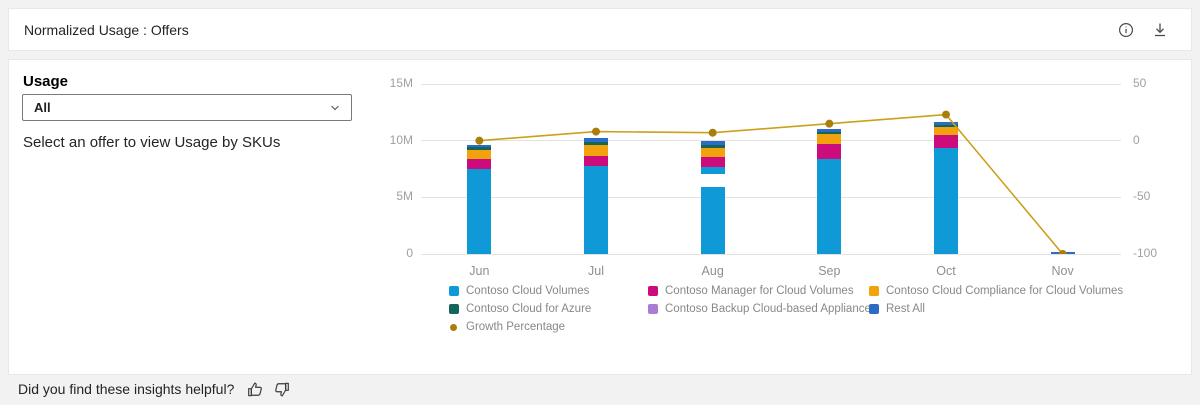 Image resolution: width=1200 pixels, height=405 pixels. Describe the element at coordinates (335, 108) in the screenshot. I see `chevron-down-icon` at that location.